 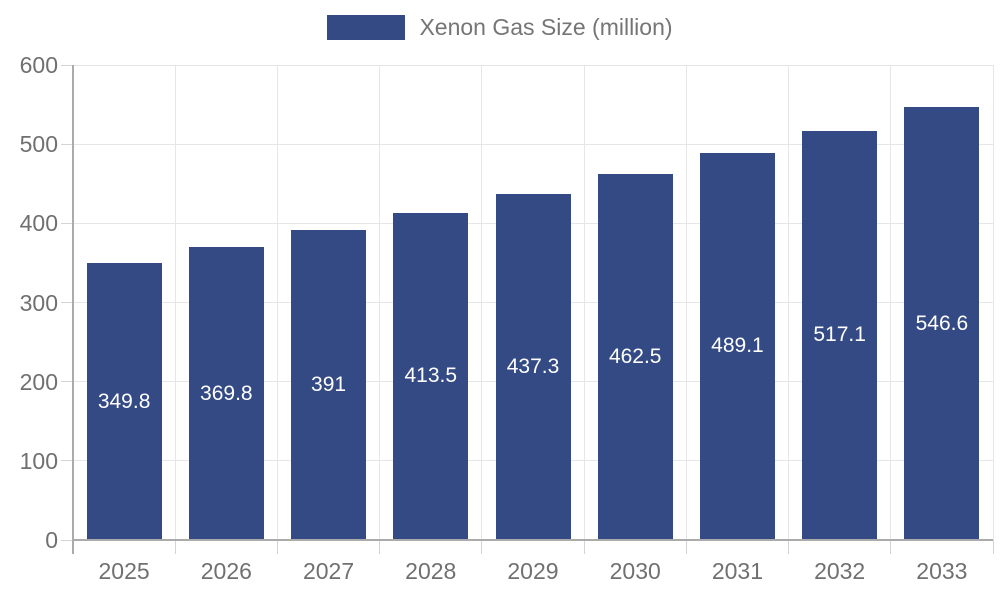 What do you see at coordinates (533, 571) in the screenshot?
I see `x-axis-tick-label: 2029` at bounding box center [533, 571].